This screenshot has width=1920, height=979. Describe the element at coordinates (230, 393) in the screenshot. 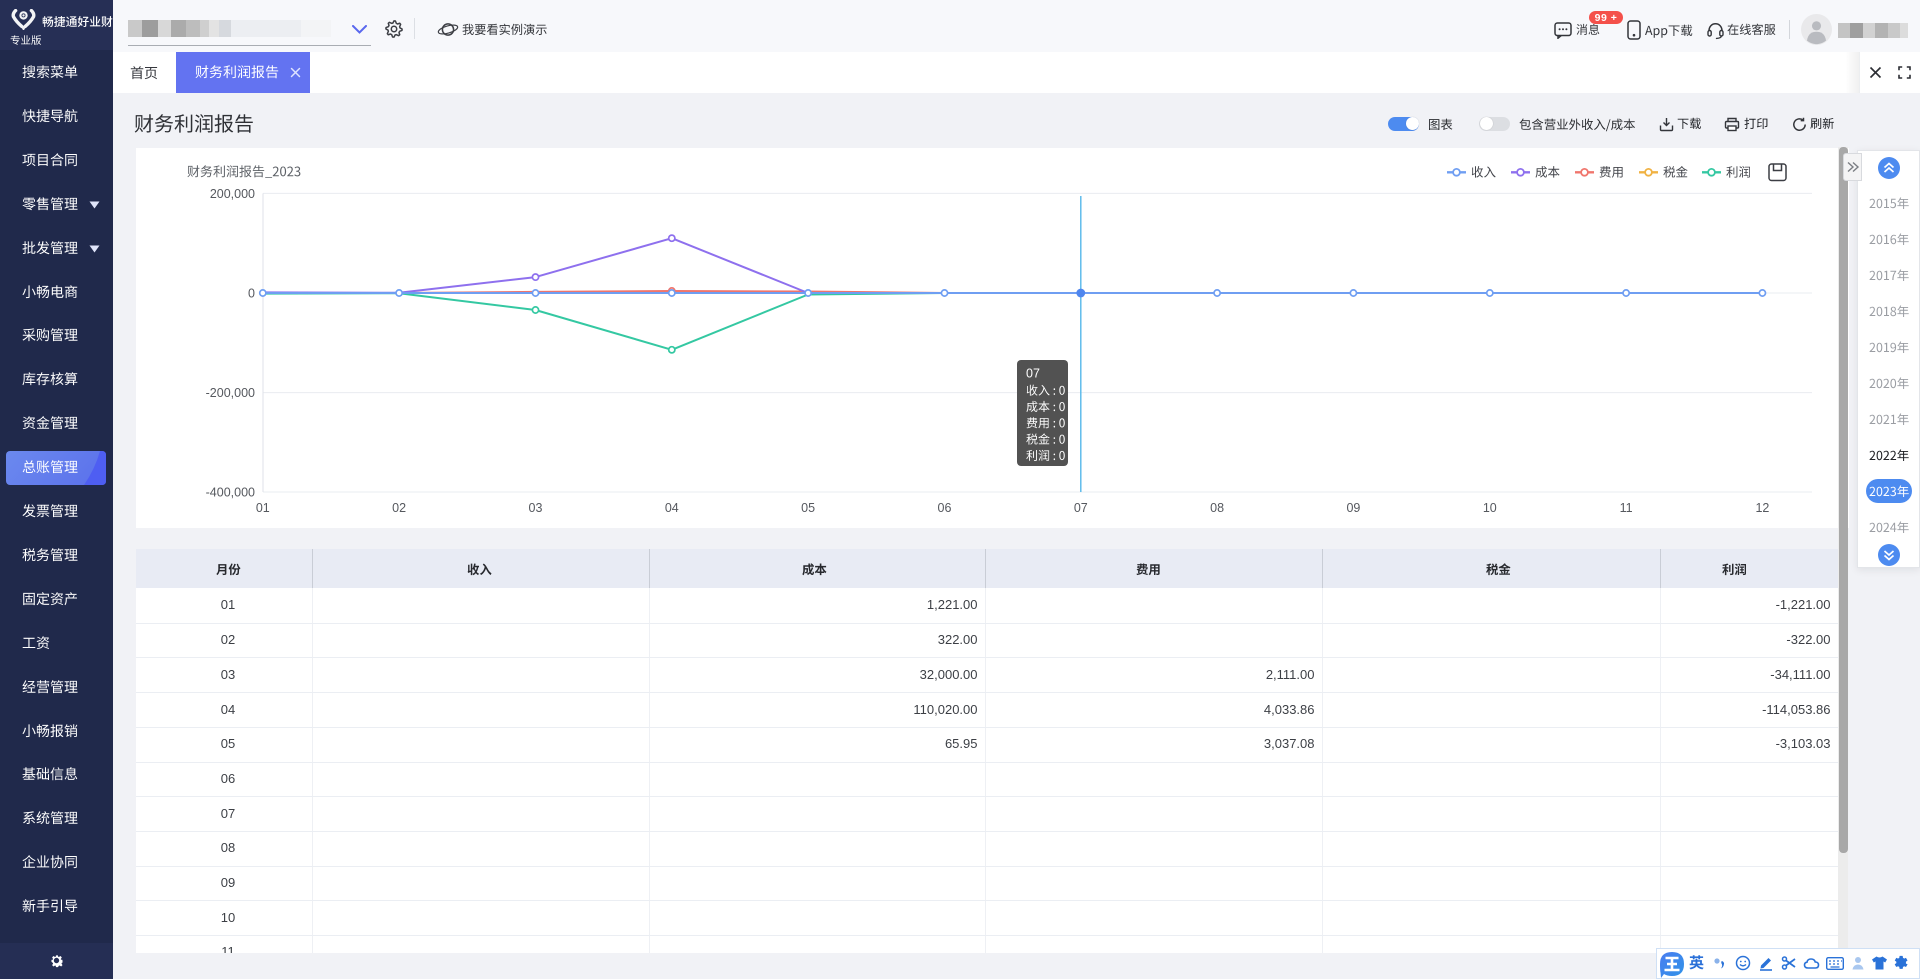

I see `svg-text: -200,000` at that location.